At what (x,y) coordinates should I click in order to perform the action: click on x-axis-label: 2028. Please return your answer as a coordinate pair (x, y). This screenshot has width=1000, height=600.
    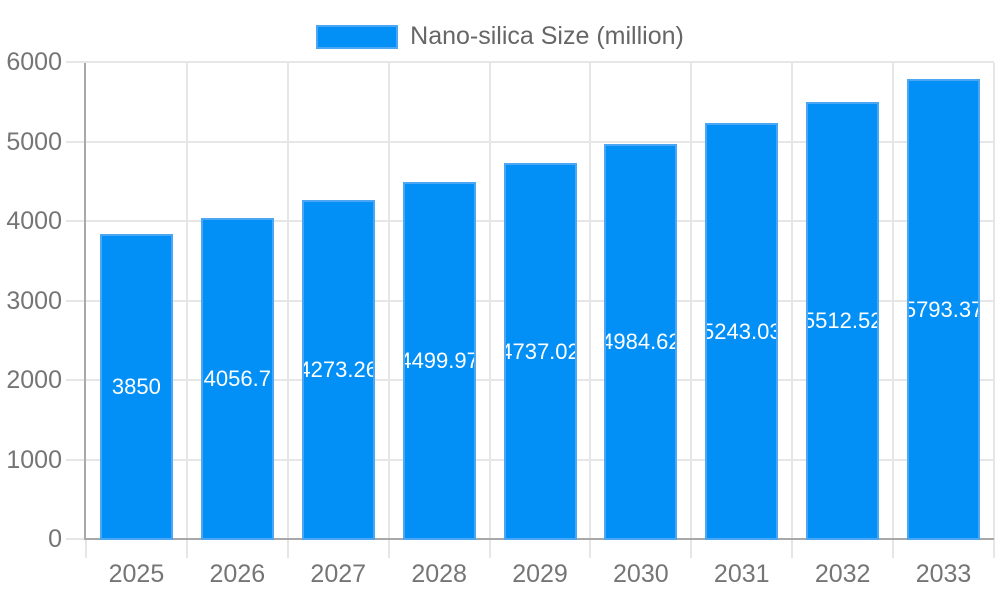
    Looking at the image, I should click on (439, 574).